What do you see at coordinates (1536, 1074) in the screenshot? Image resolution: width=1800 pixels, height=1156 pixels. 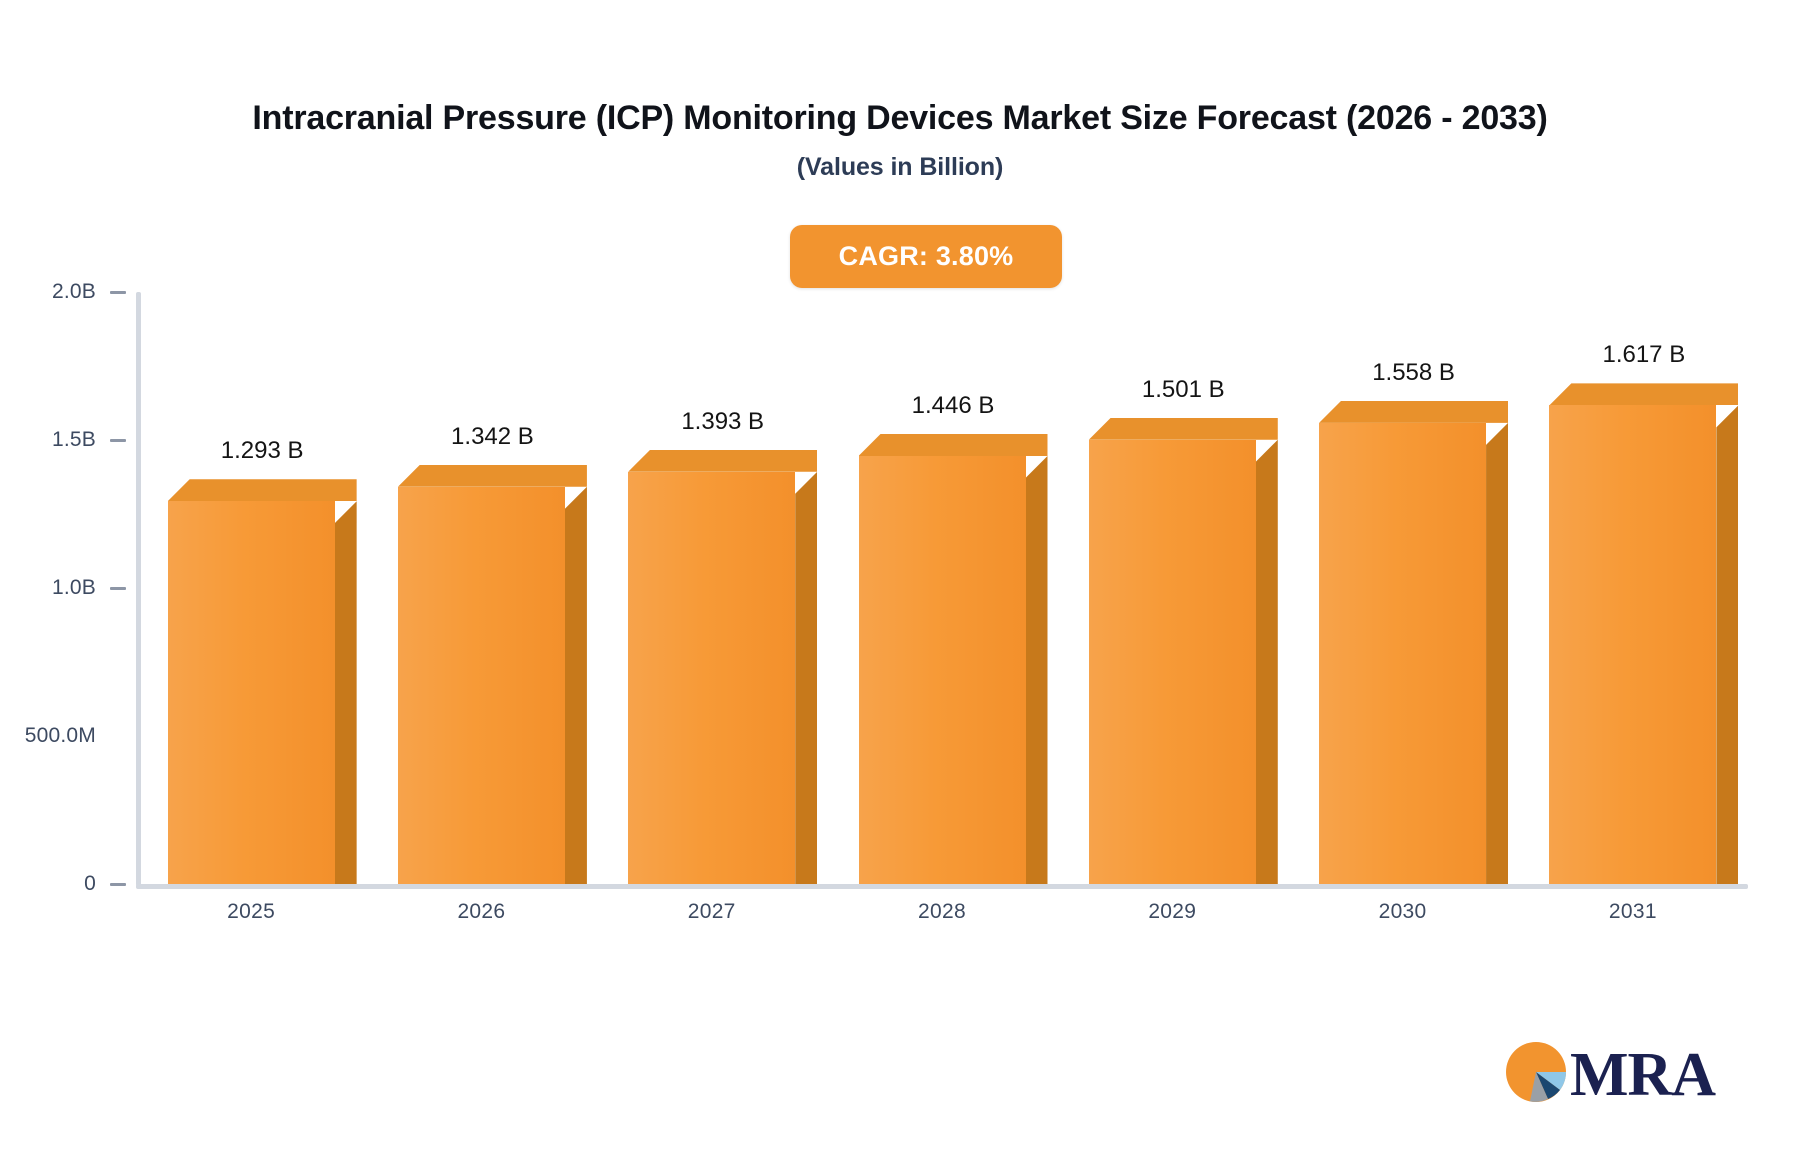 I see `pie-chart-icon` at bounding box center [1536, 1074].